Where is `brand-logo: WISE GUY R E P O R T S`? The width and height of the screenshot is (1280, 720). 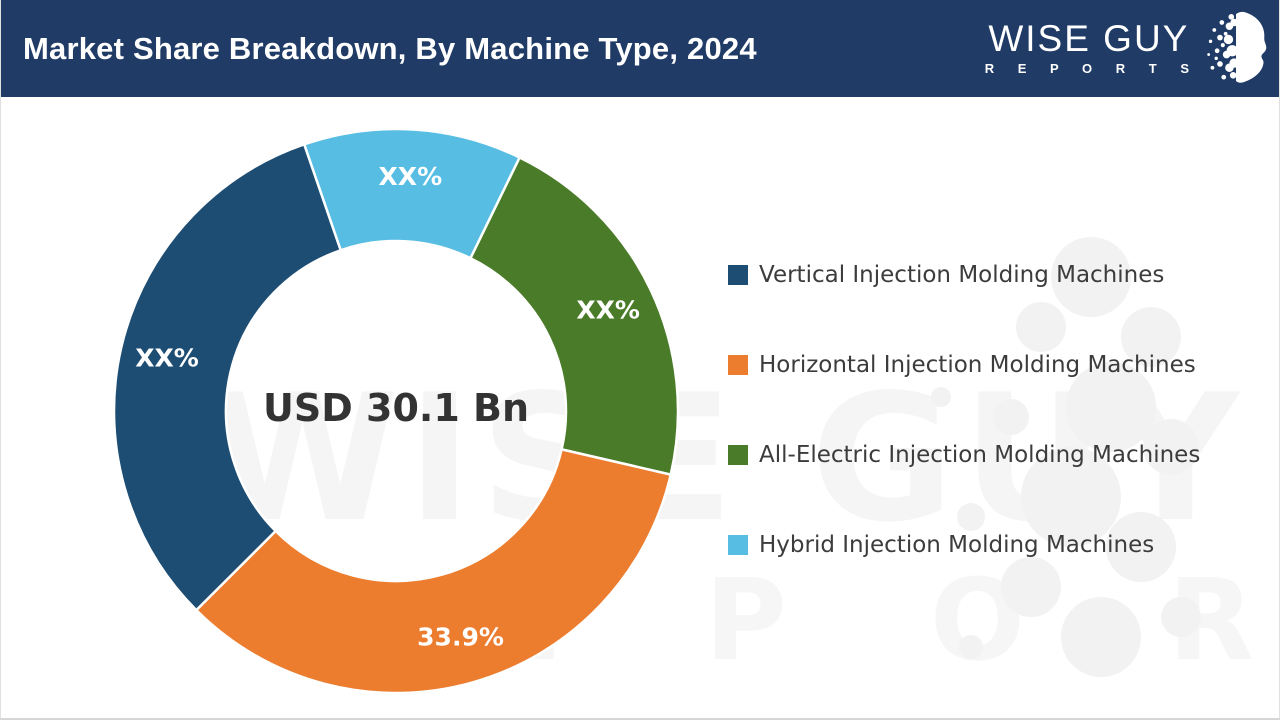 brand-logo: WISE GUY R E P O R T S is located at coordinates (1124, 47).